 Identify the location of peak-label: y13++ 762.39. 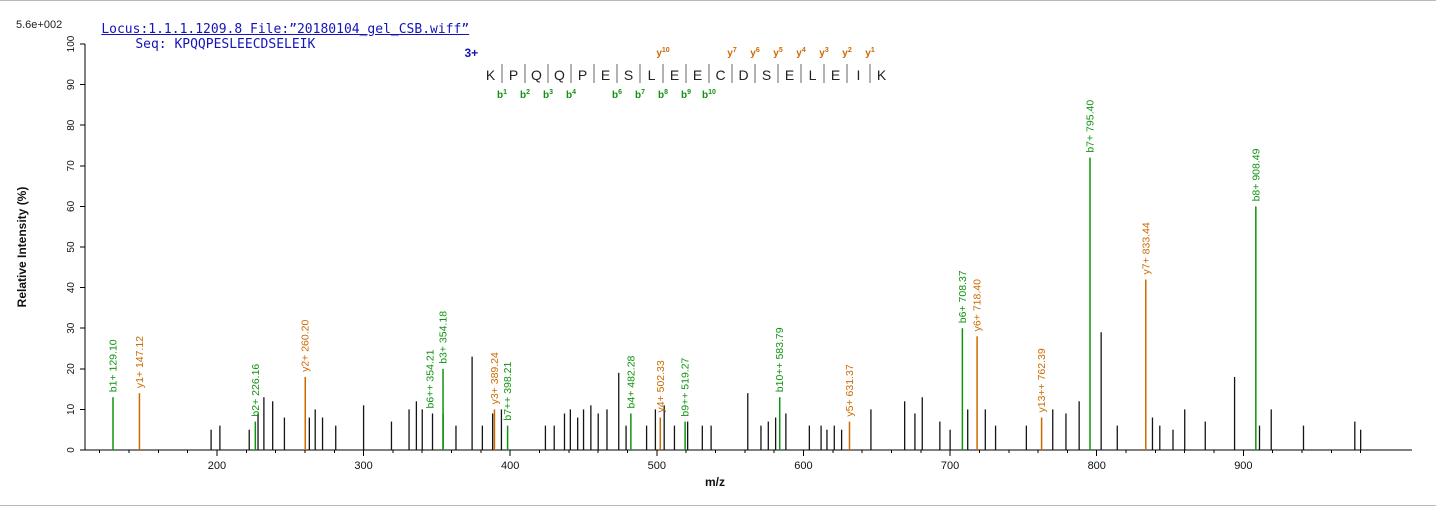
(1042, 380).